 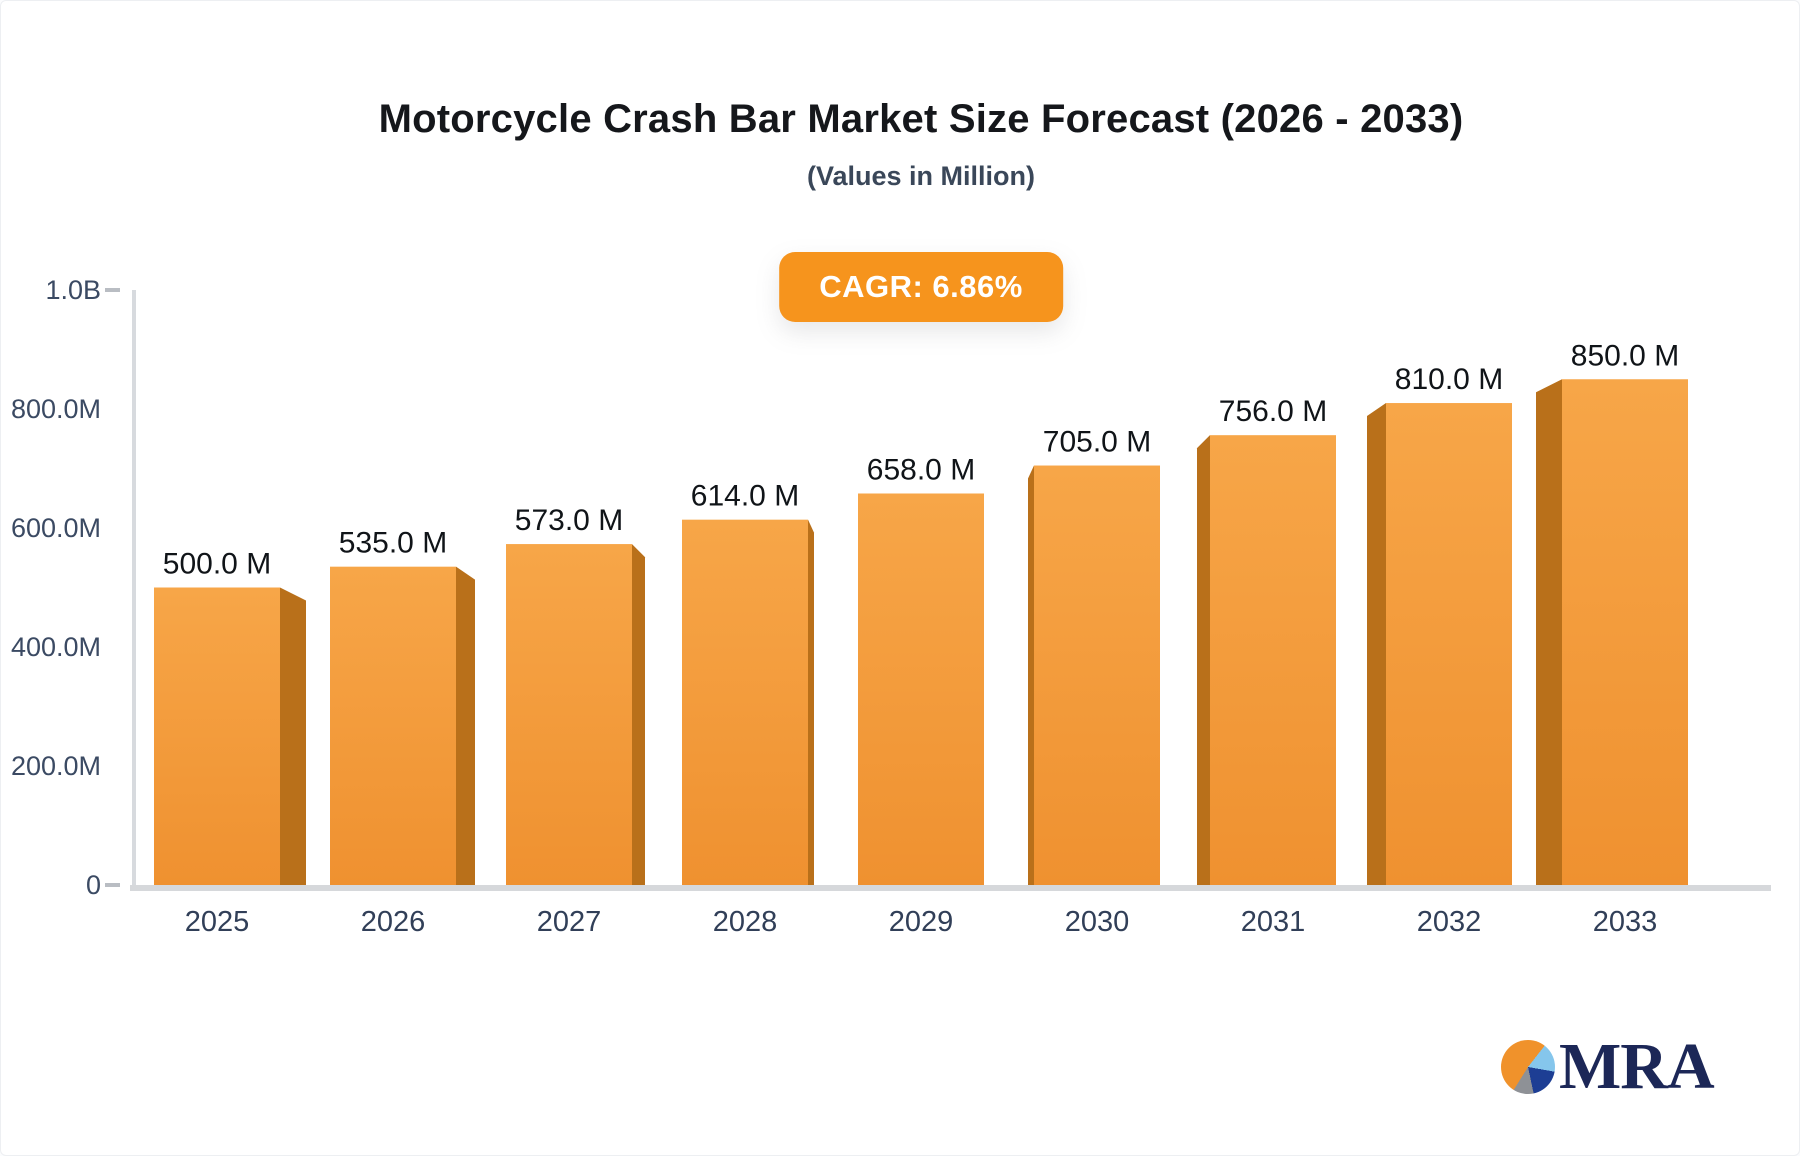 What do you see at coordinates (56, 528) in the screenshot?
I see `y-axis-label: 600.0M` at bounding box center [56, 528].